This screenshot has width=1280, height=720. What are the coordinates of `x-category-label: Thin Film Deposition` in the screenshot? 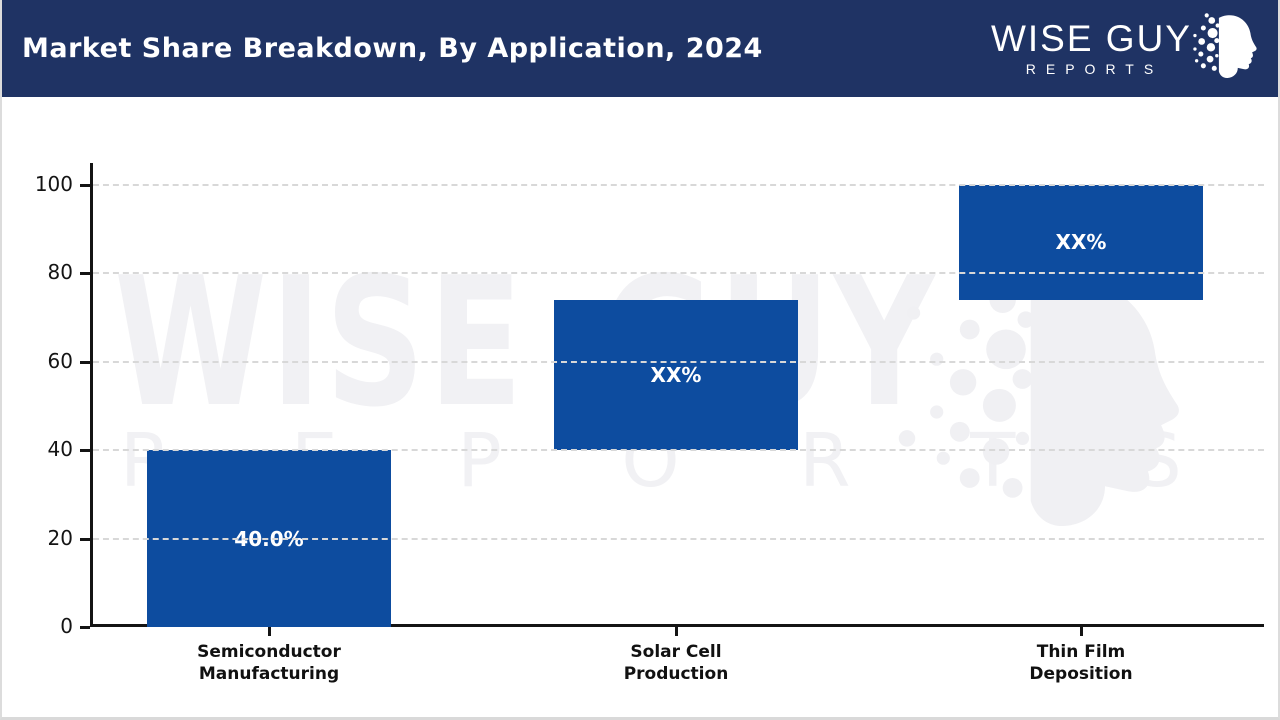 It's located at (1081, 663).